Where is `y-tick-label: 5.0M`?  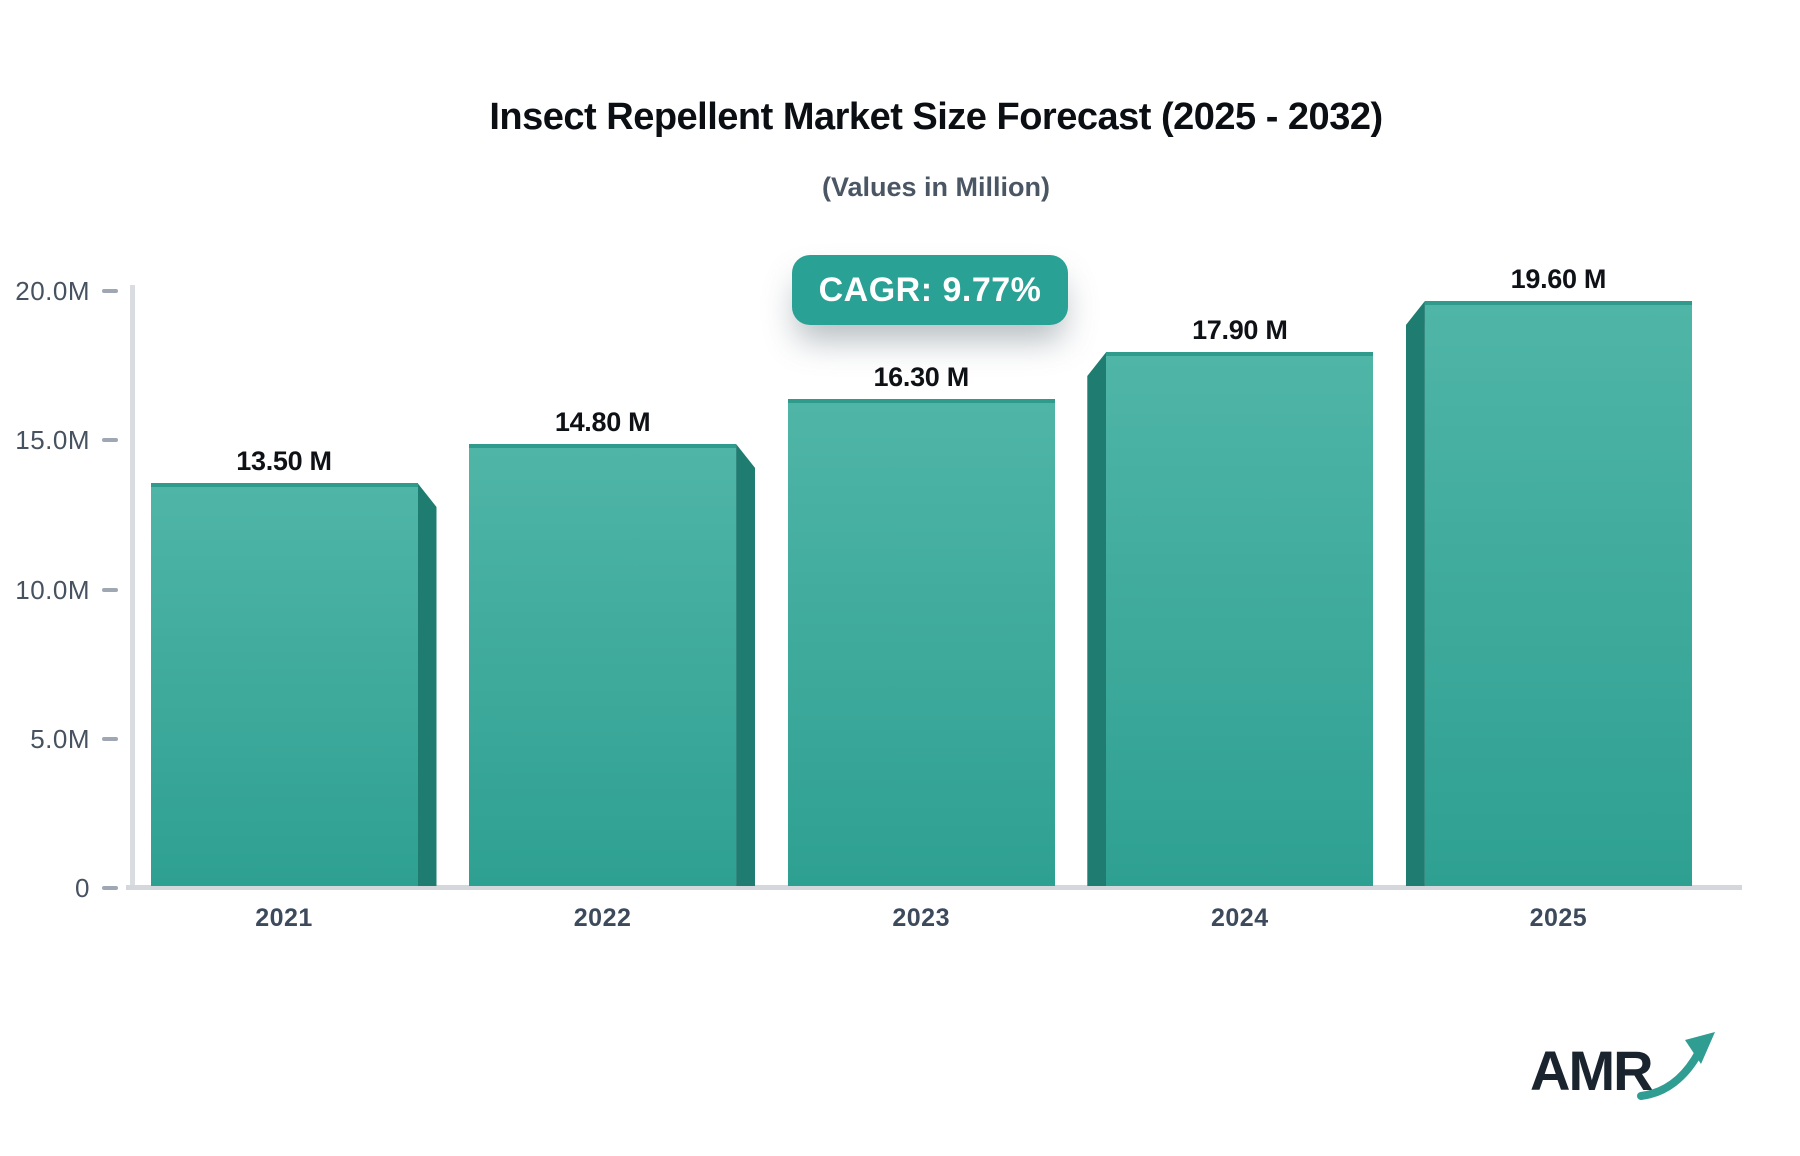
y-tick-label: 5.0M is located at coordinates (60, 738).